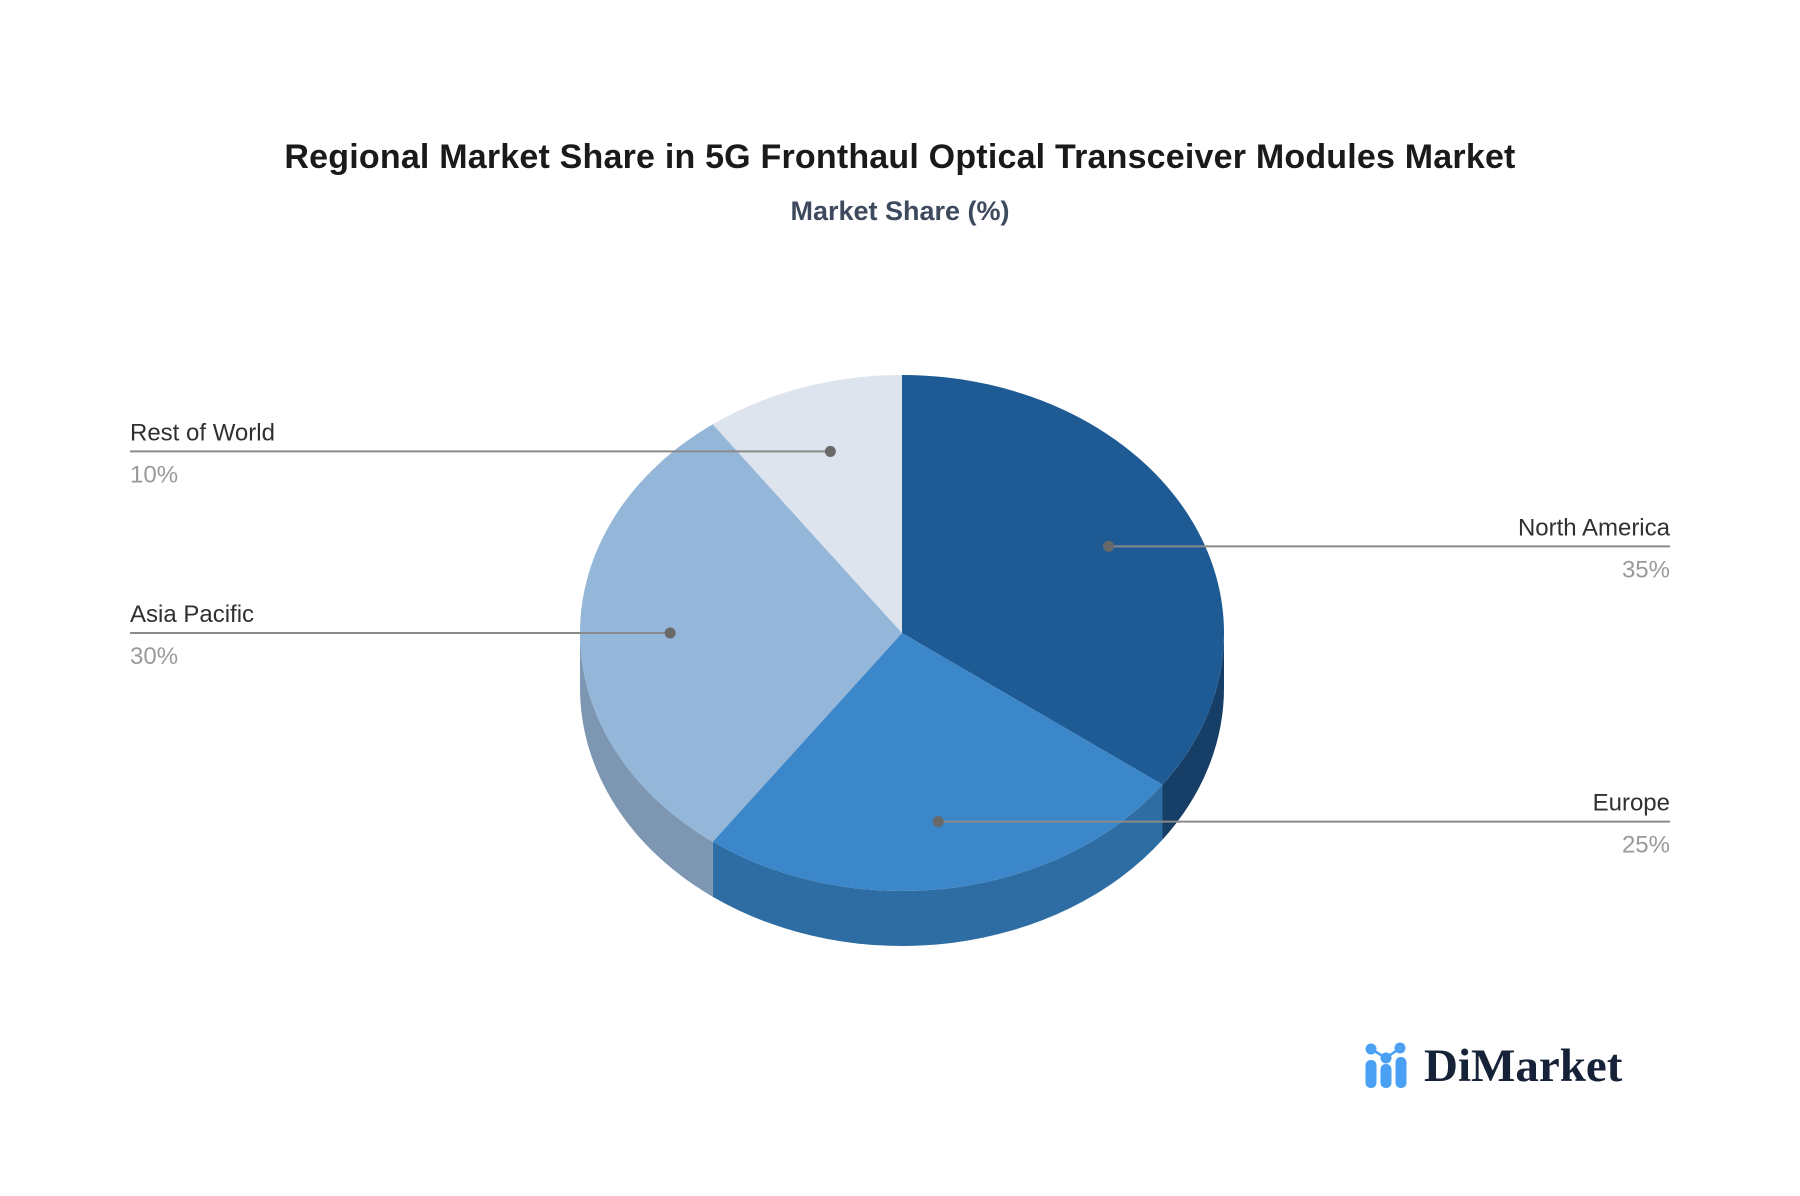 The height and width of the screenshot is (1196, 1800). What do you see at coordinates (938, 822) in the screenshot?
I see `connector-dot-europe` at bounding box center [938, 822].